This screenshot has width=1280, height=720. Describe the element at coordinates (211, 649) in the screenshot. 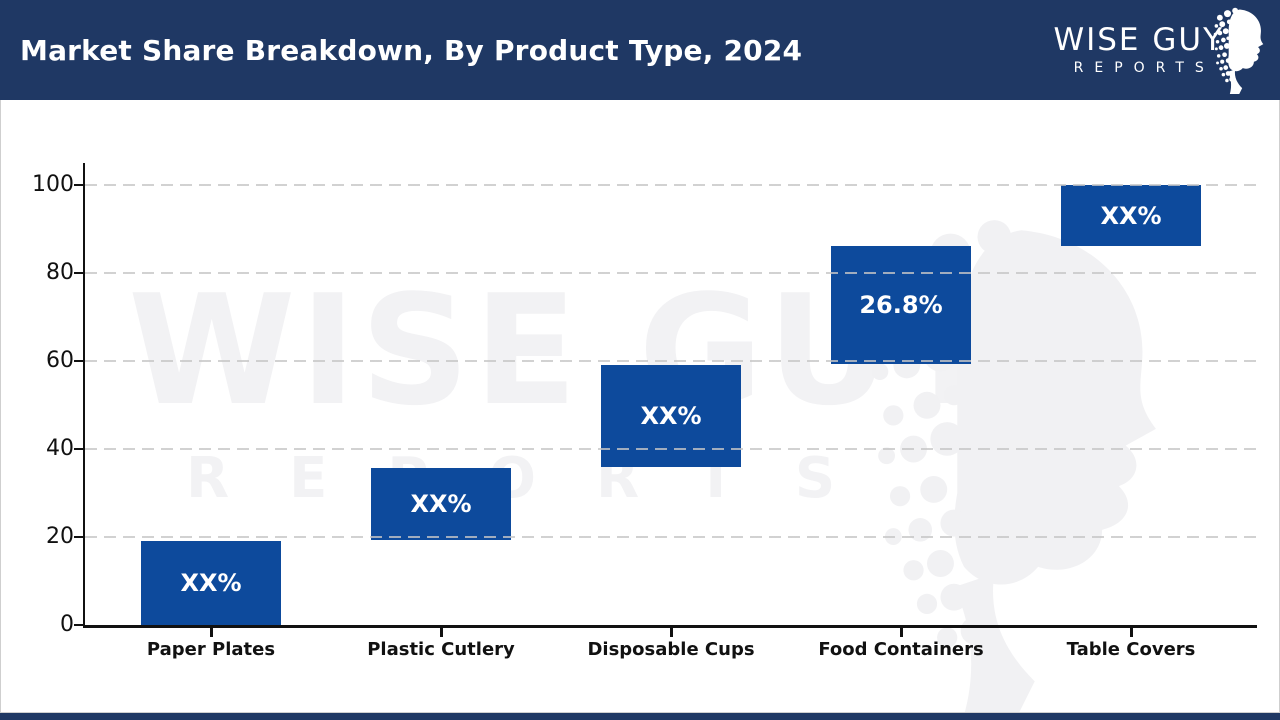

I see `category-label: Paper Plates` at that location.